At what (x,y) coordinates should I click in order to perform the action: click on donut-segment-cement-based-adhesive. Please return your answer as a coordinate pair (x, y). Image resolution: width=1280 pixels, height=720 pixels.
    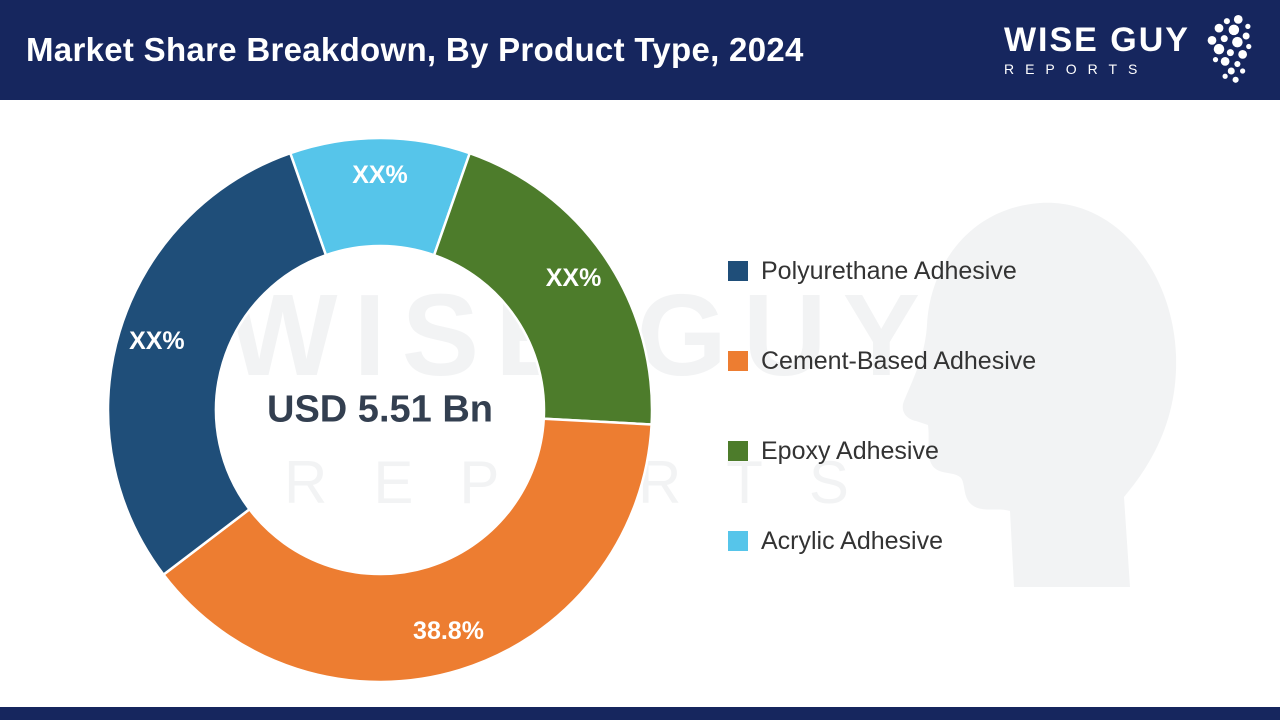
    Looking at the image, I should click on (407, 550).